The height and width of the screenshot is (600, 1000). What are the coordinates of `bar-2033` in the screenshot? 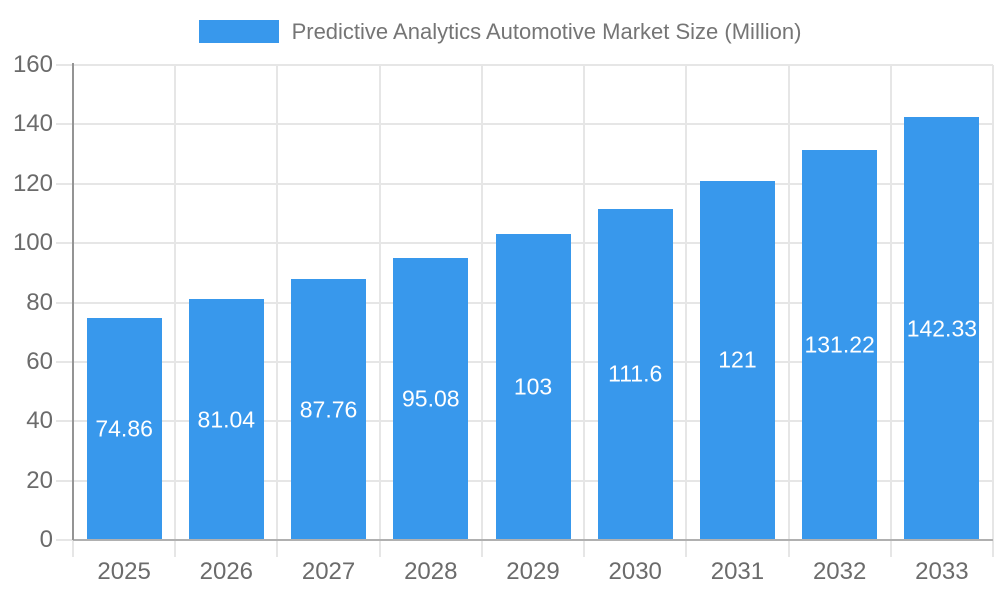 It's located at (942, 328).